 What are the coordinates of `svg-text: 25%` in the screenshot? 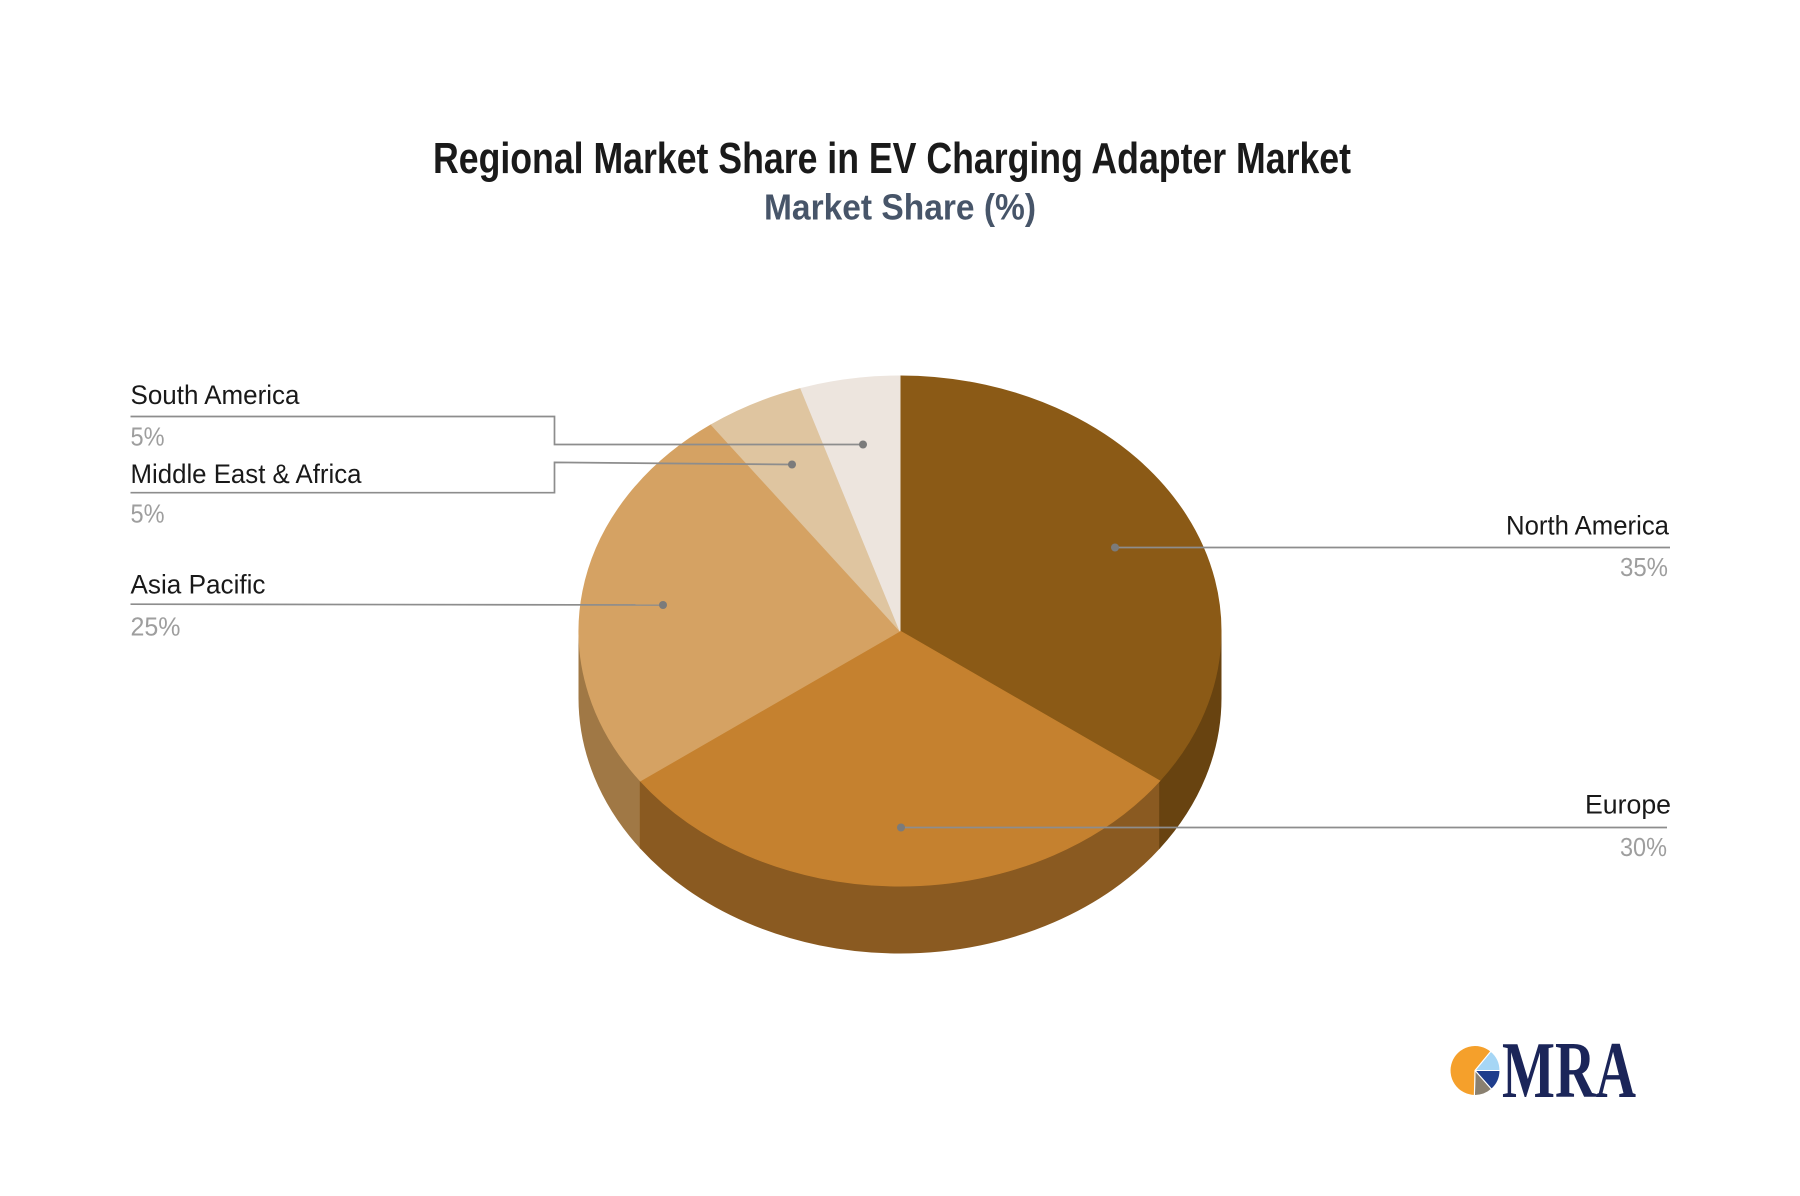 It's located at (156, 627).